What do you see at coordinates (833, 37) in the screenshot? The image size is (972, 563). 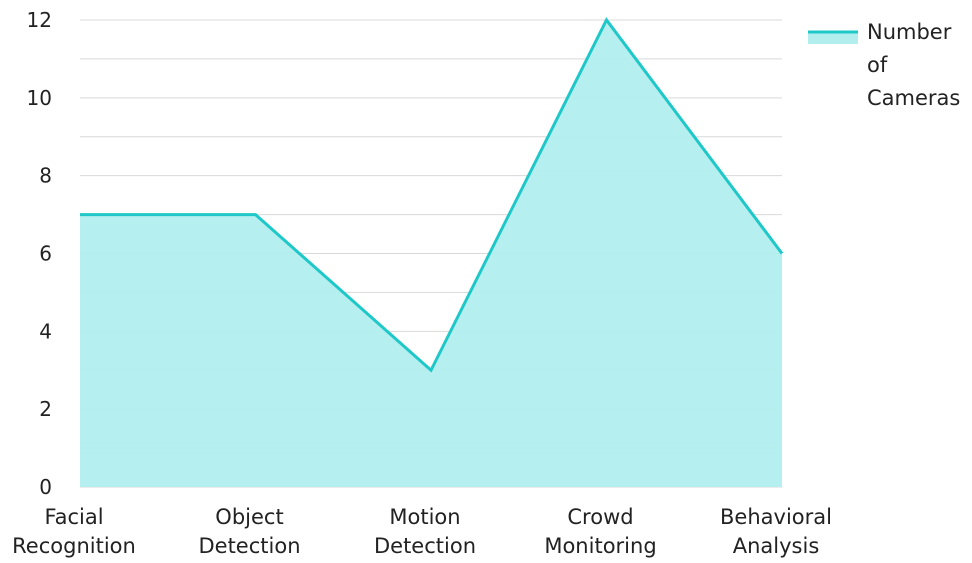 I see `legend-swatch-fill` at bounding box center [833, 37].